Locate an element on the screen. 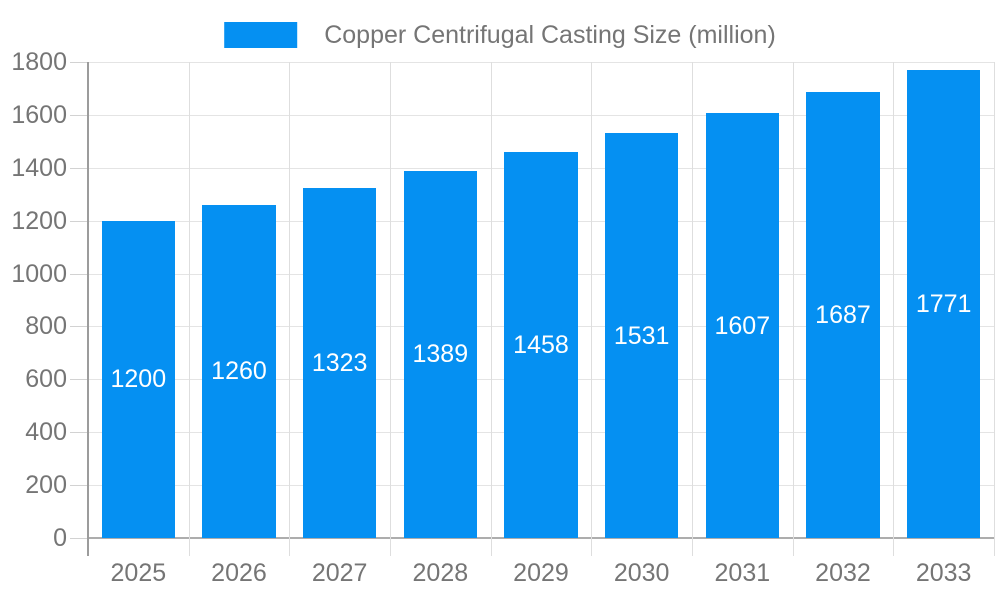  x-axis-label: 2033 is located at coordinates (943, 573).